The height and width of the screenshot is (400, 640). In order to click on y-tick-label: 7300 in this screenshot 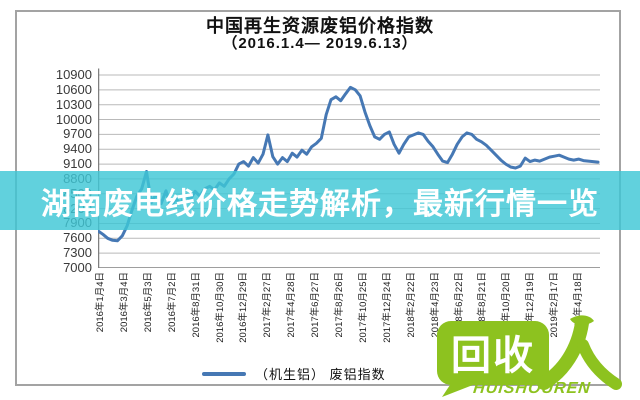, I will do `click(77, 253)`.